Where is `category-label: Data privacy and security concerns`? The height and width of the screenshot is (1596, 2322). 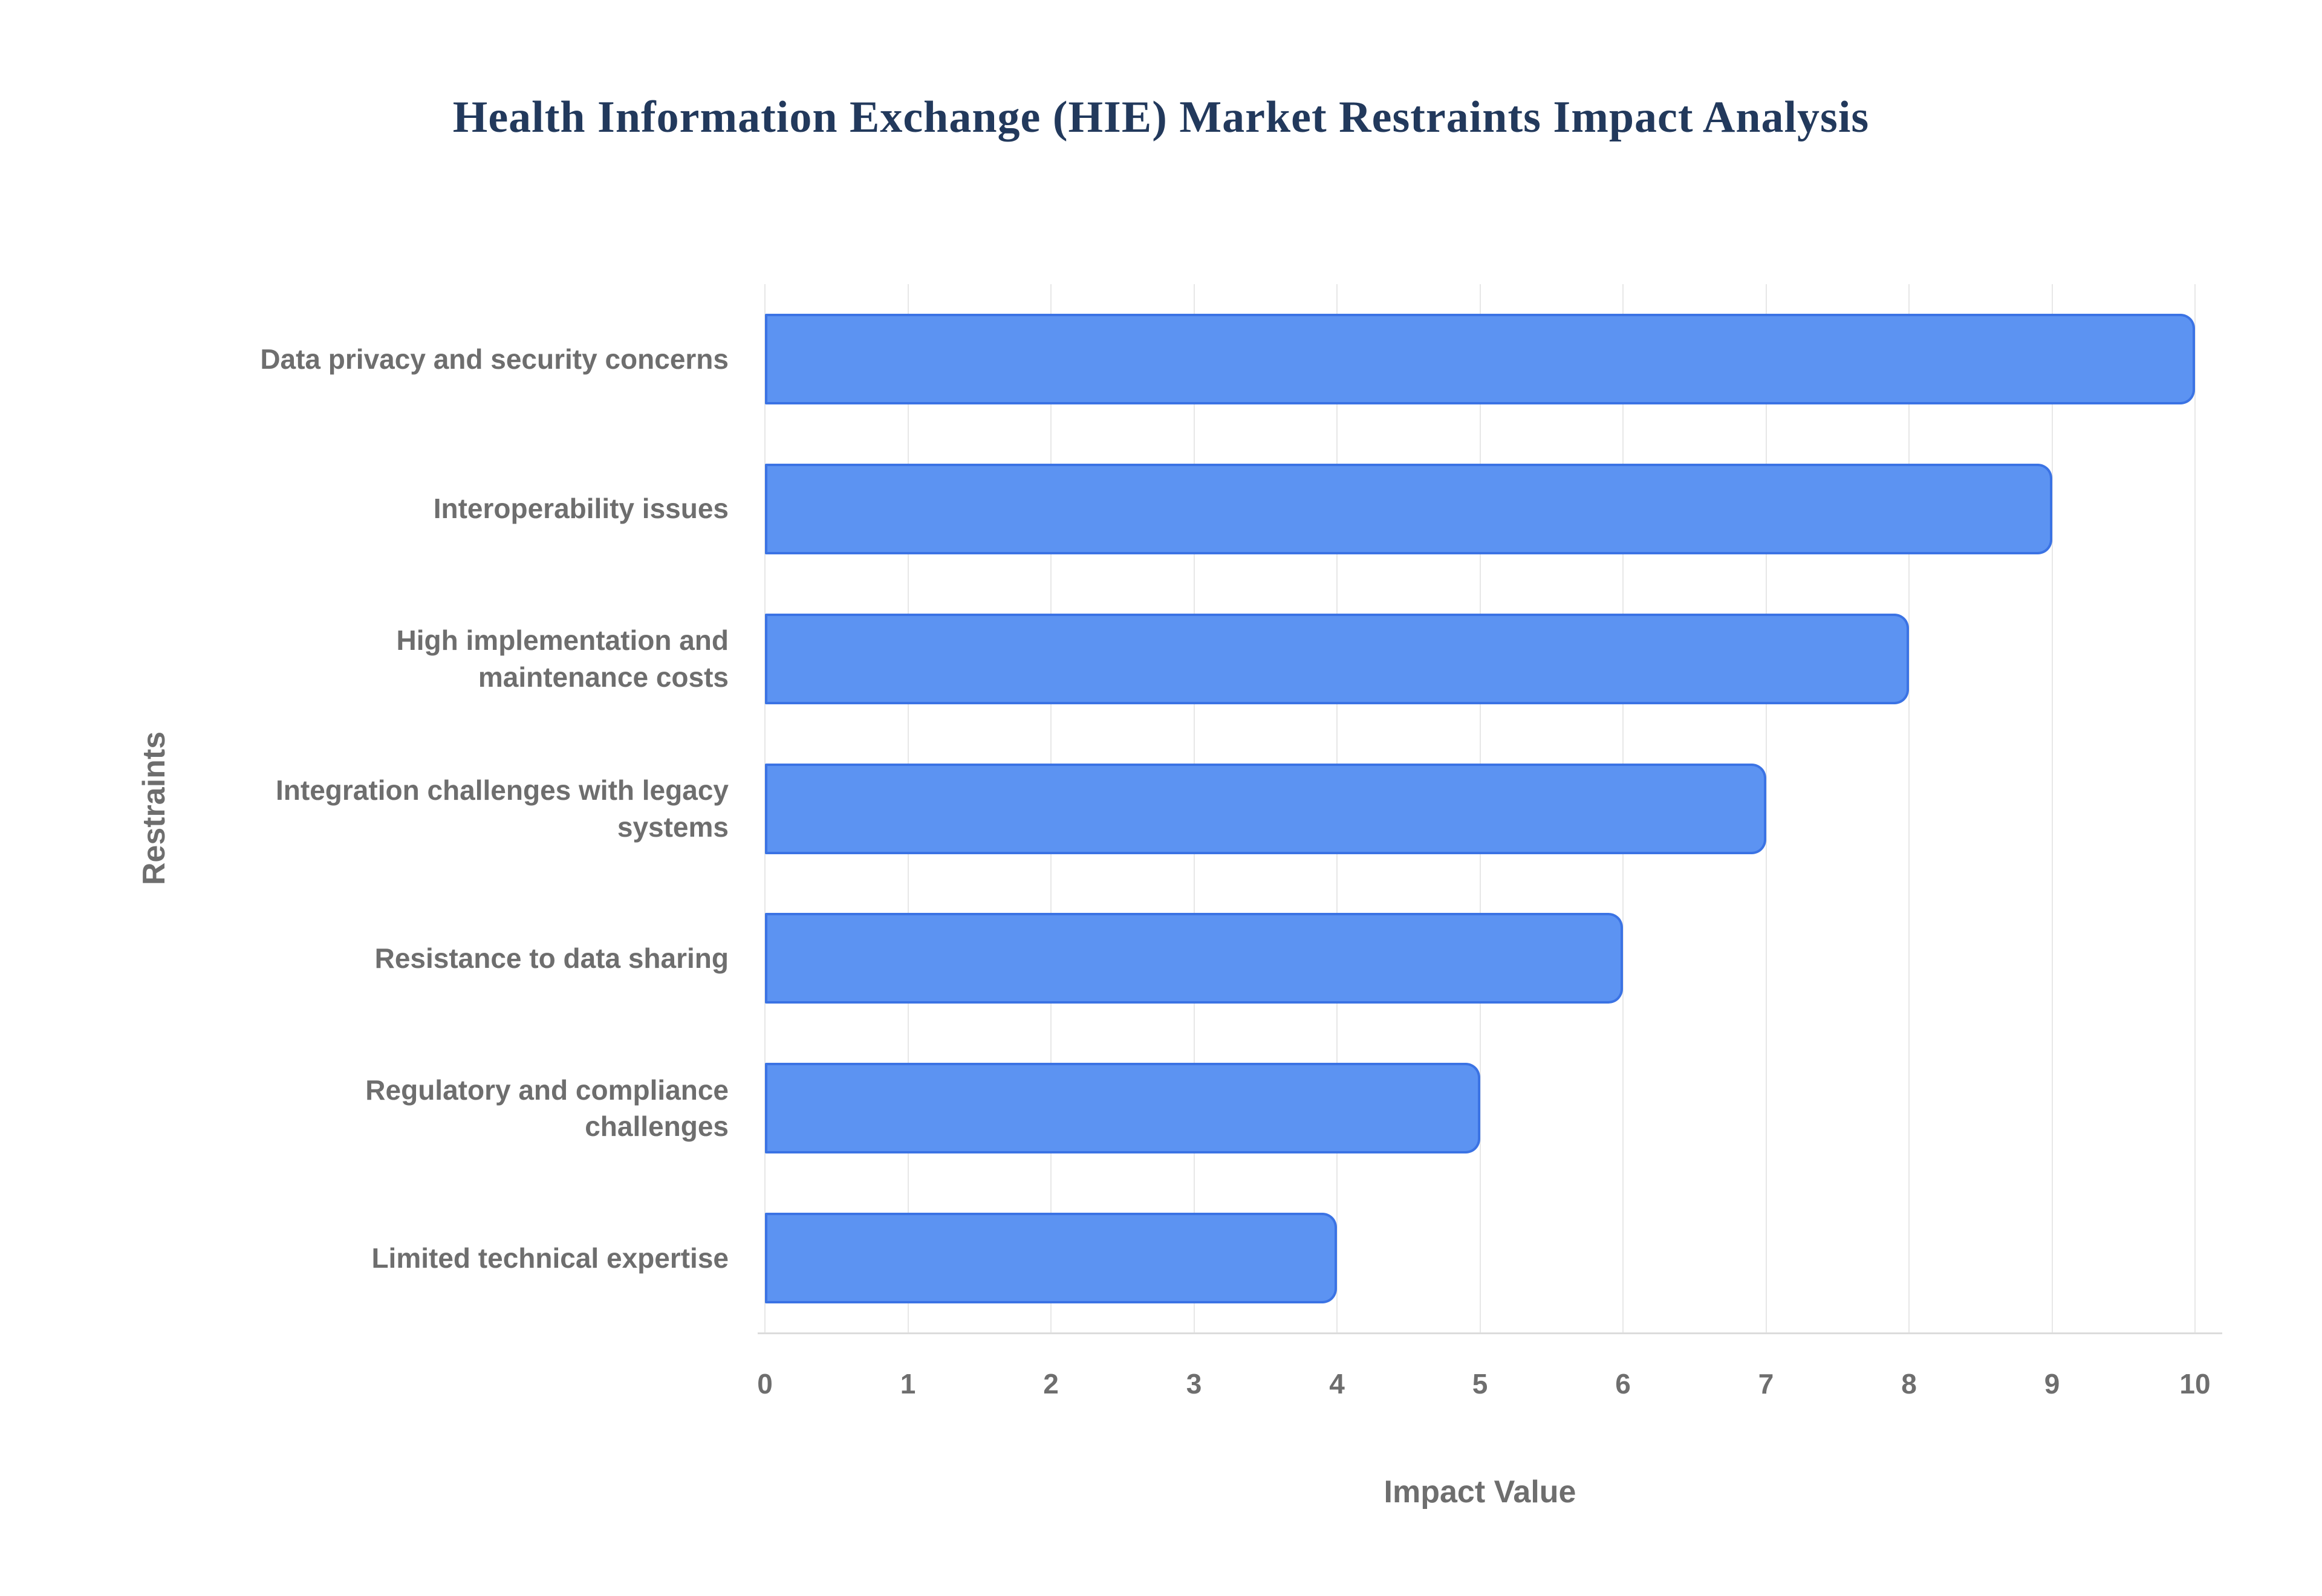
category-label: Data privacy and security concerns is located at coordinates (494, 359).